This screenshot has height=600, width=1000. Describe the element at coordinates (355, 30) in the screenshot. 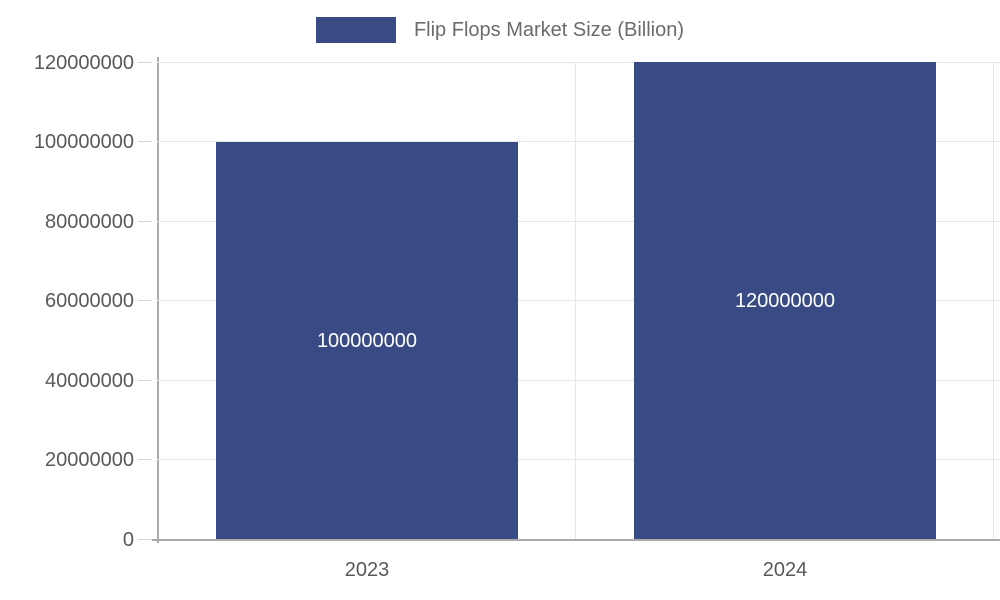

I see `legend-color-swatch-icon` at that location.